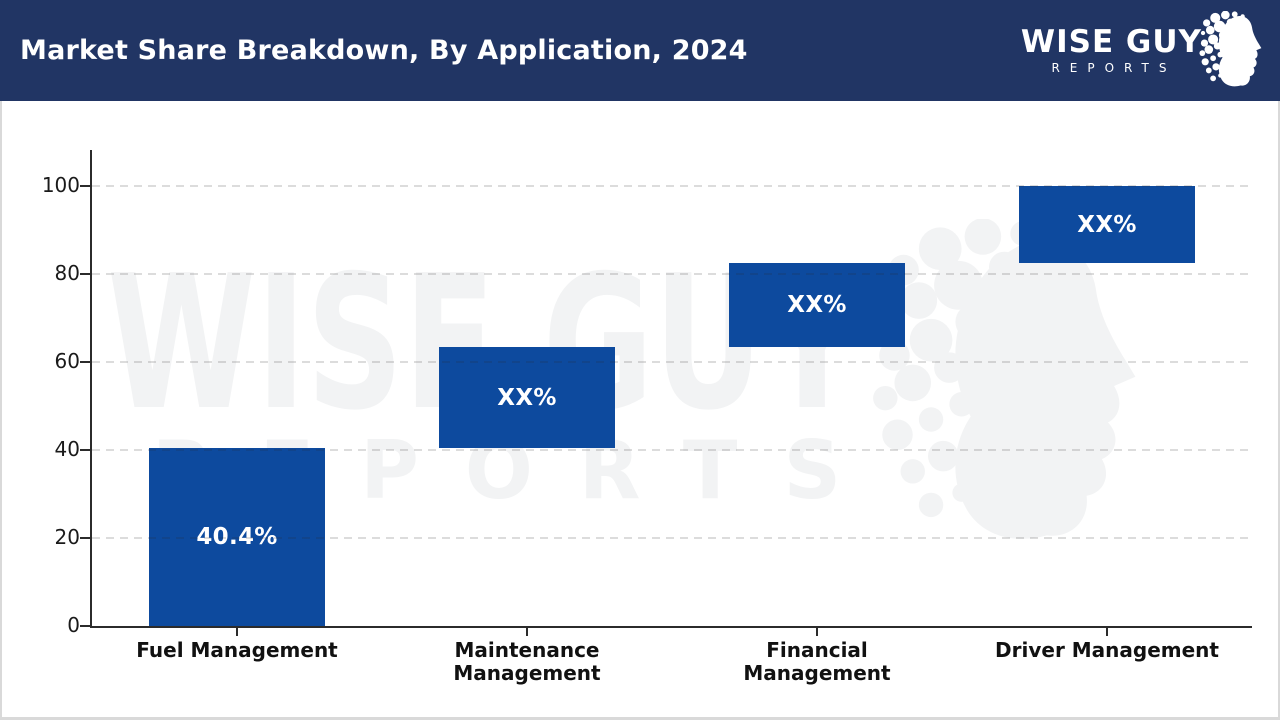  I want to click on x-category-label-maintenance-management: Maintenance Management, so click(527, 662).